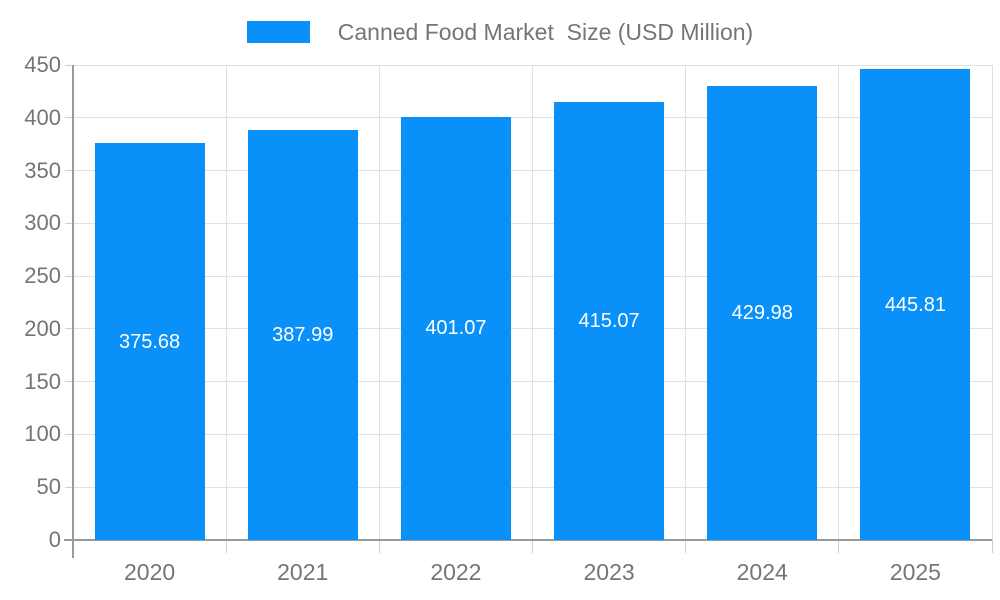 The height and width of the screenshot is (600, 1000). I want to click on bar-2020, so click(149, 341).